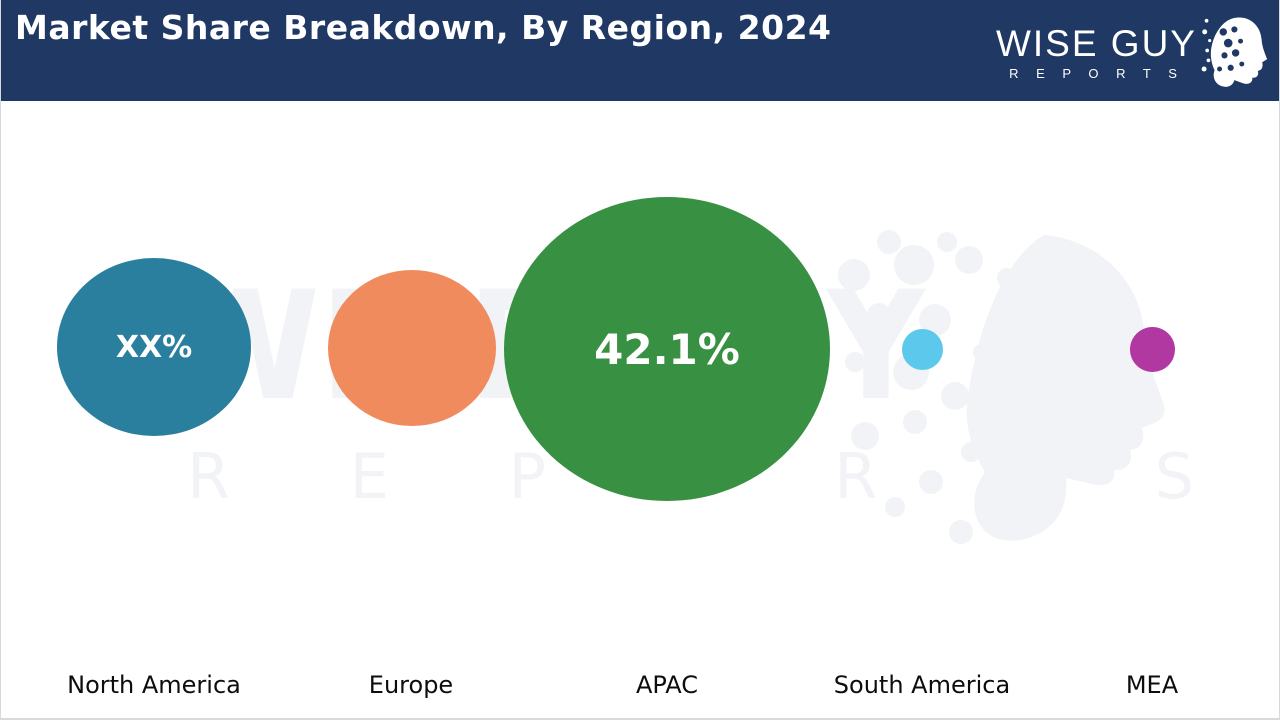  I want to click on brand-name: WISE GUY, so click(1096, 43).